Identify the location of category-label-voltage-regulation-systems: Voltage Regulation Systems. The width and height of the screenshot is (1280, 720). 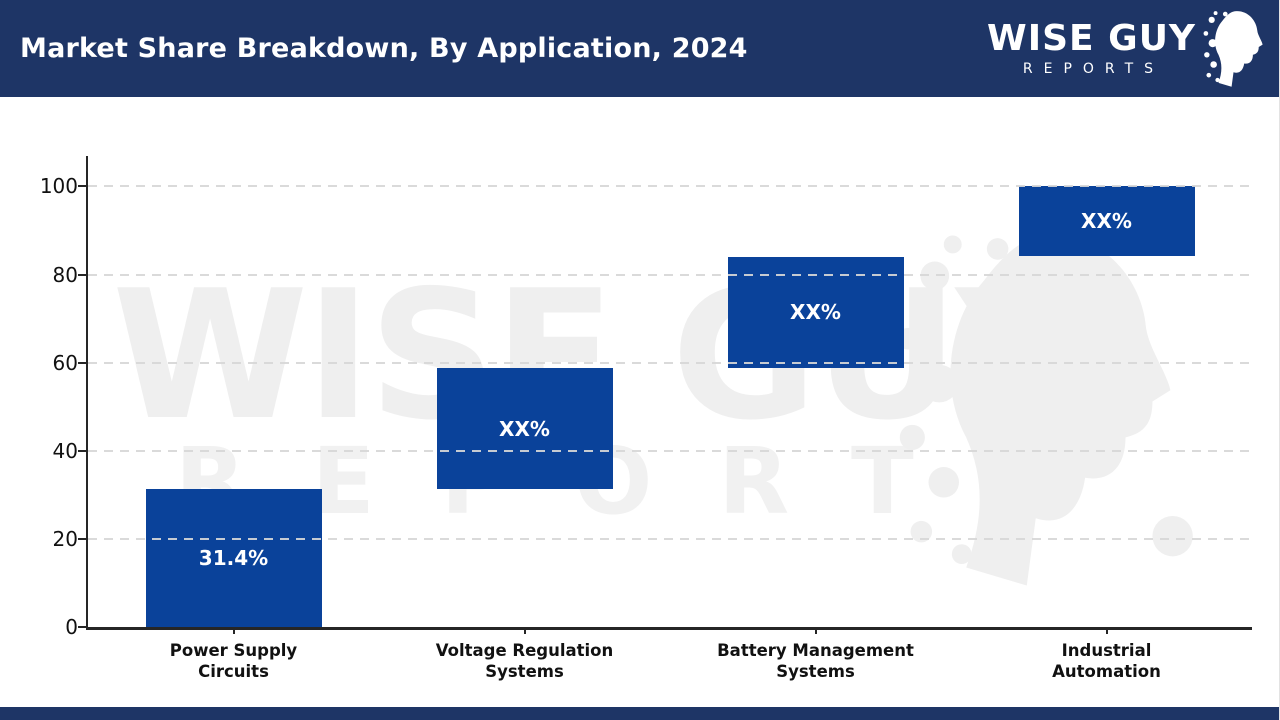
(525, 661).